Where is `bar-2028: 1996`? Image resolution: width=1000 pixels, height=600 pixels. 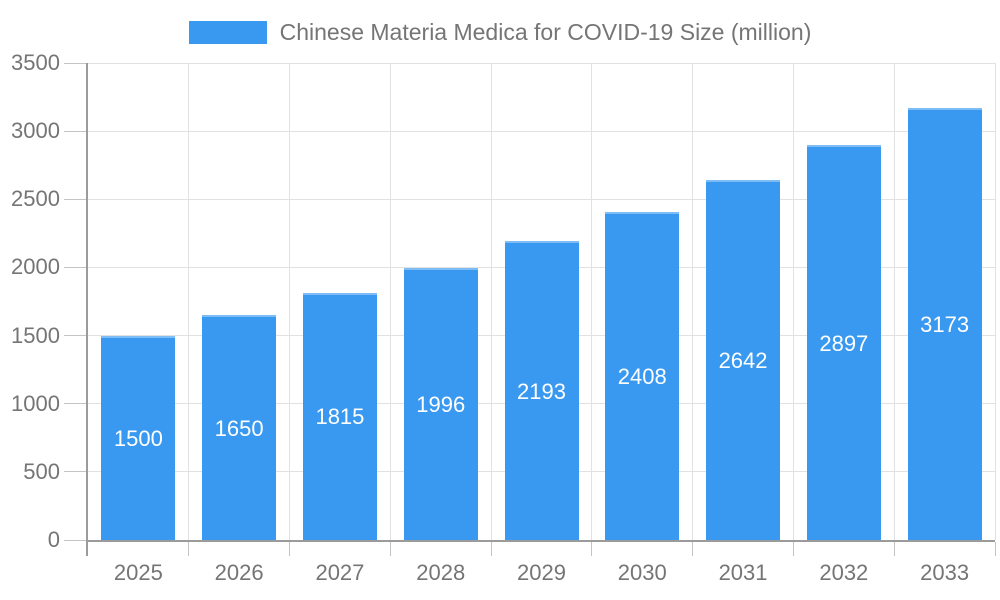 bar-2028: 1996 is located at coordinates (440, 403).